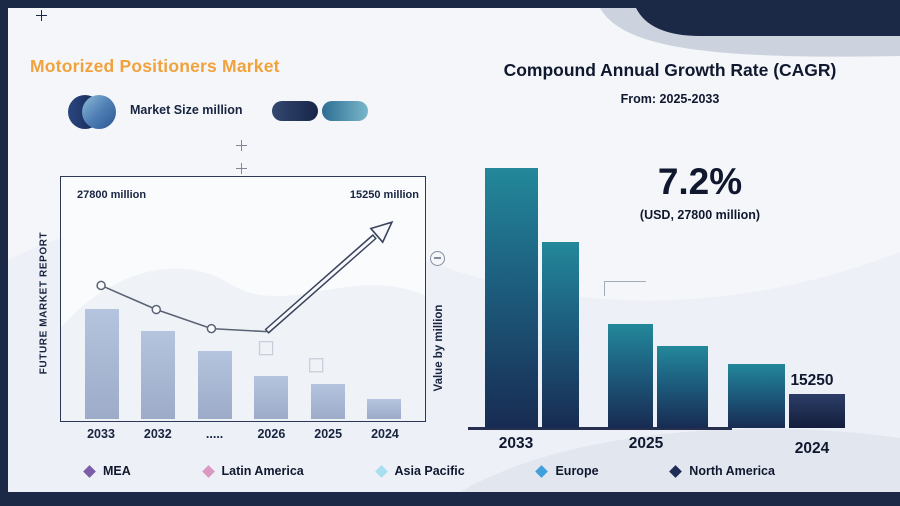 The image size is (900, 506). I want to click on value-callout: 15250, so click(812, 380).